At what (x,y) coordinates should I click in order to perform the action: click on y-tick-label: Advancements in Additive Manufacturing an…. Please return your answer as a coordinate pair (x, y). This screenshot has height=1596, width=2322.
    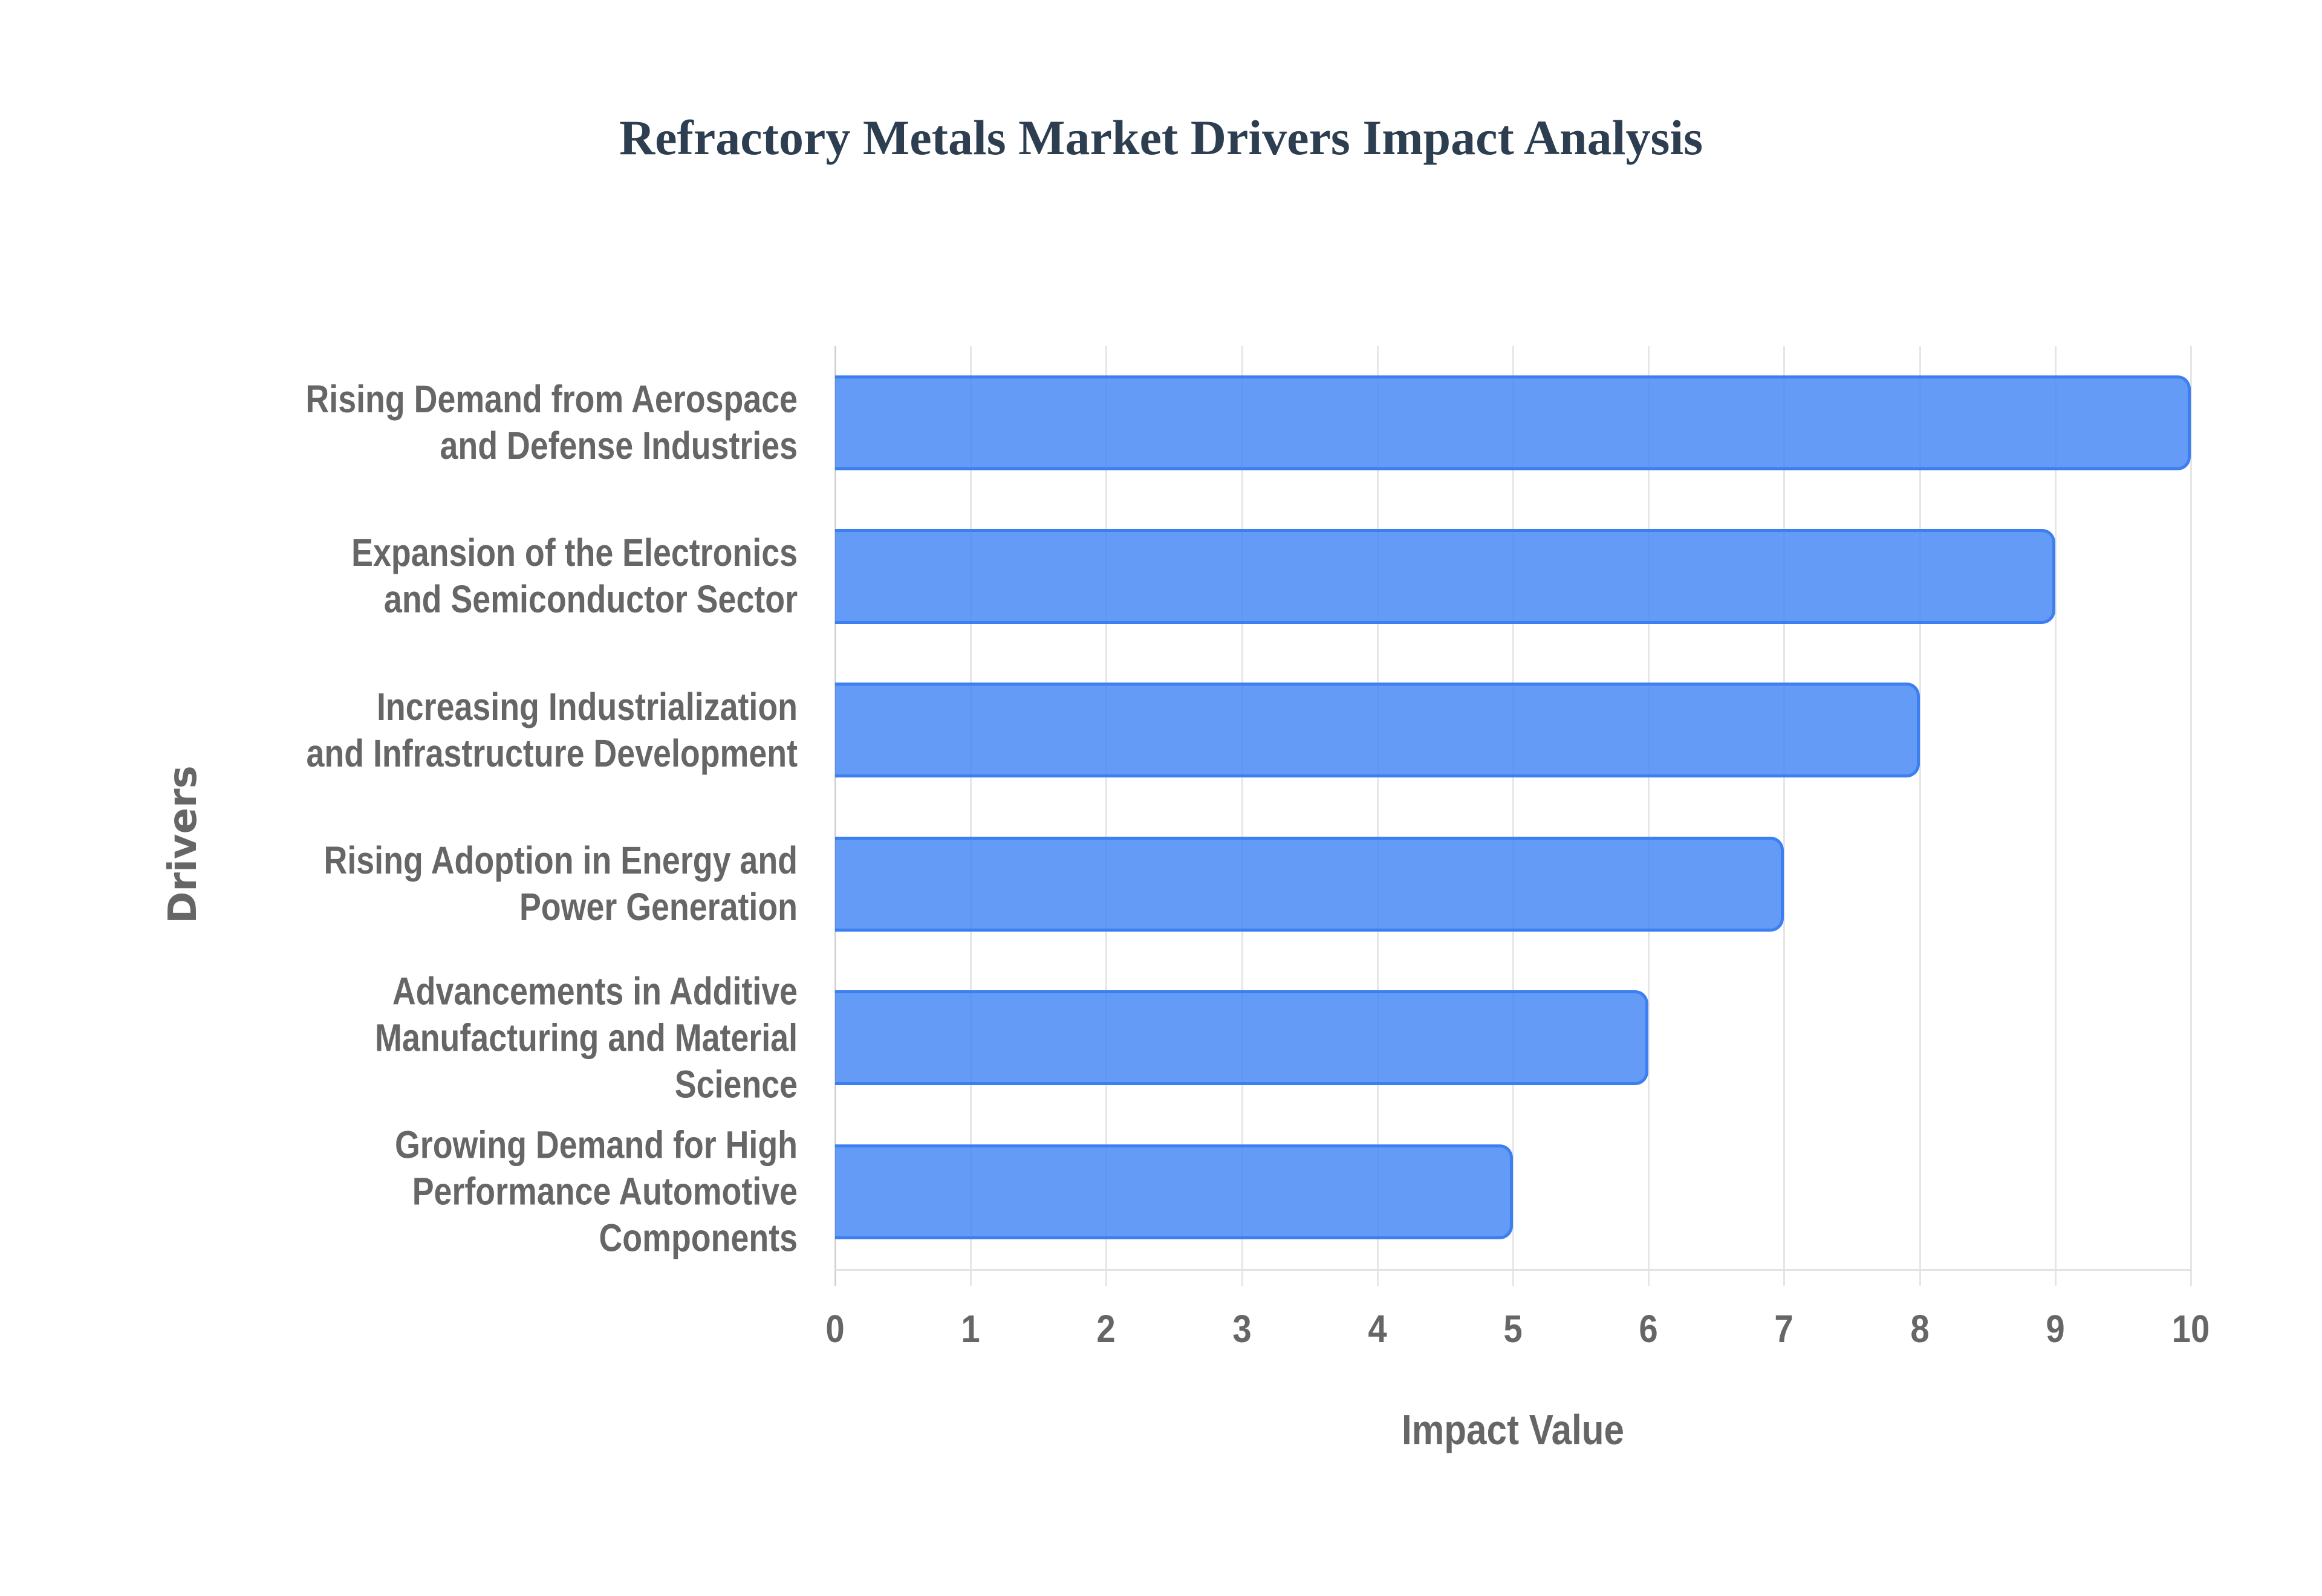
    Looking at the image, I should click on (493, 1038).